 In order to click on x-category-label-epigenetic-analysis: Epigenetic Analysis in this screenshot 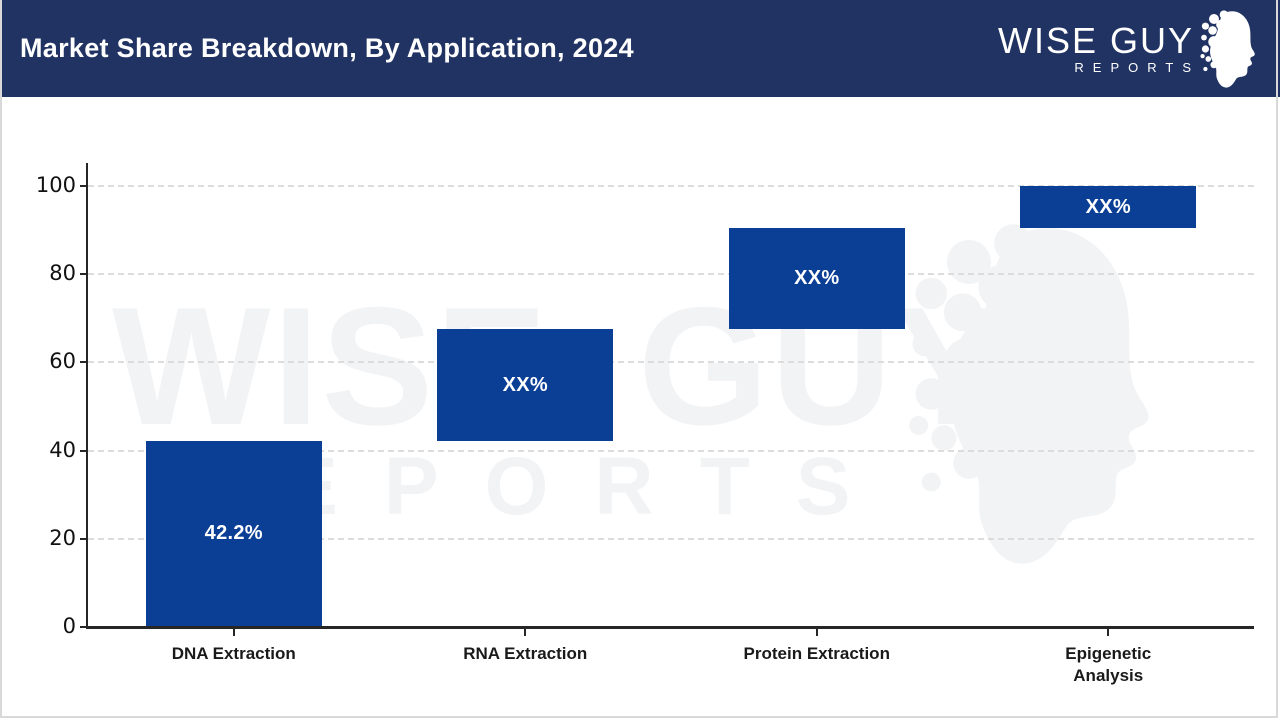, I will do `click(1108, 664)`.